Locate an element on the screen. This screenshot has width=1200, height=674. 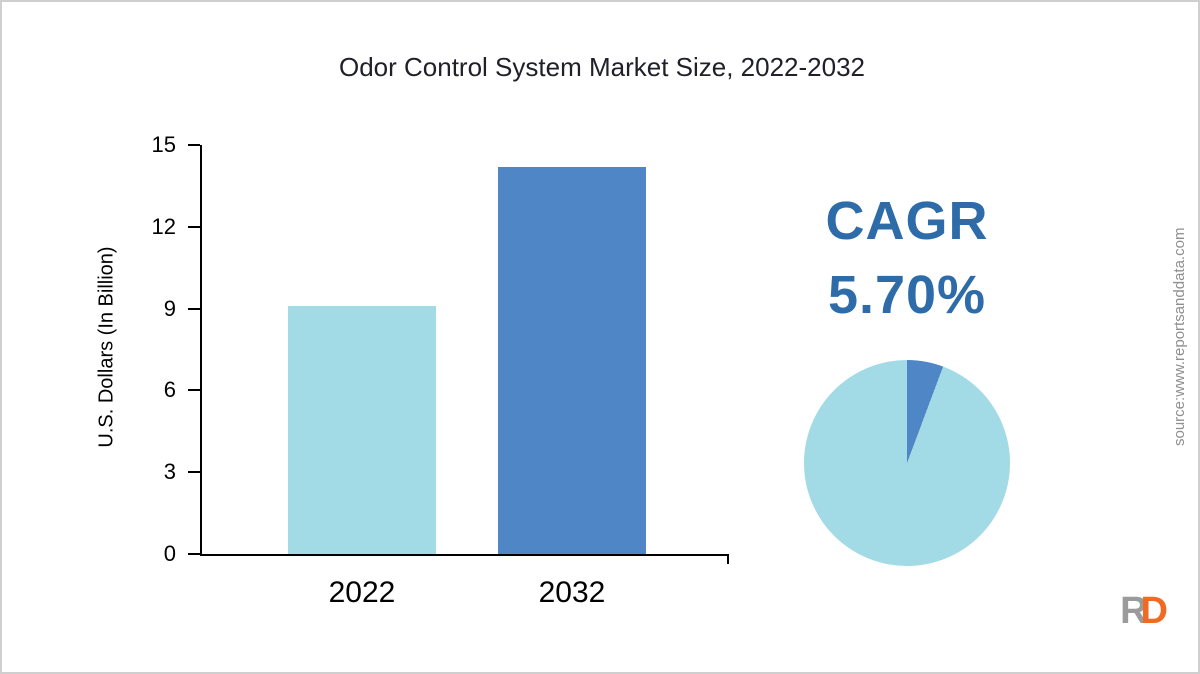
x-axis-line is located at coordinates (464, 555).